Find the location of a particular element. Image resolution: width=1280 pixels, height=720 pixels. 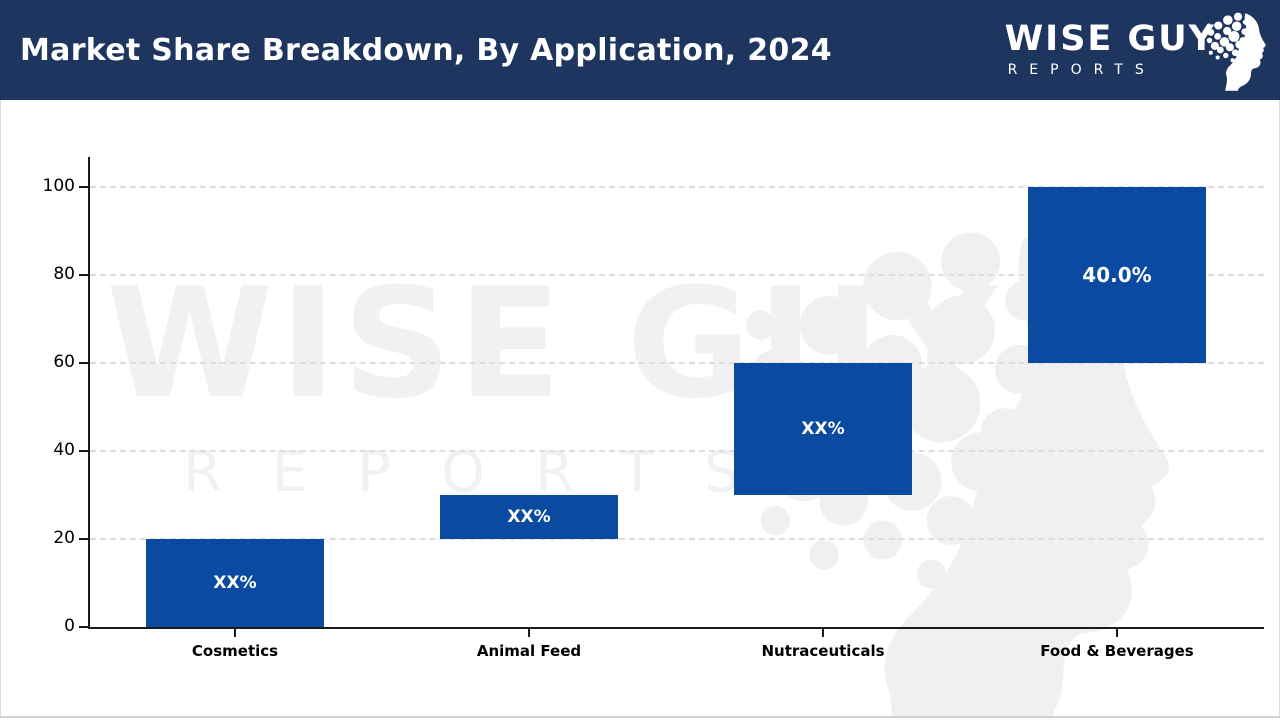

x-tick-label-2: Nutraceuticals is located at coordinates (823, 651).